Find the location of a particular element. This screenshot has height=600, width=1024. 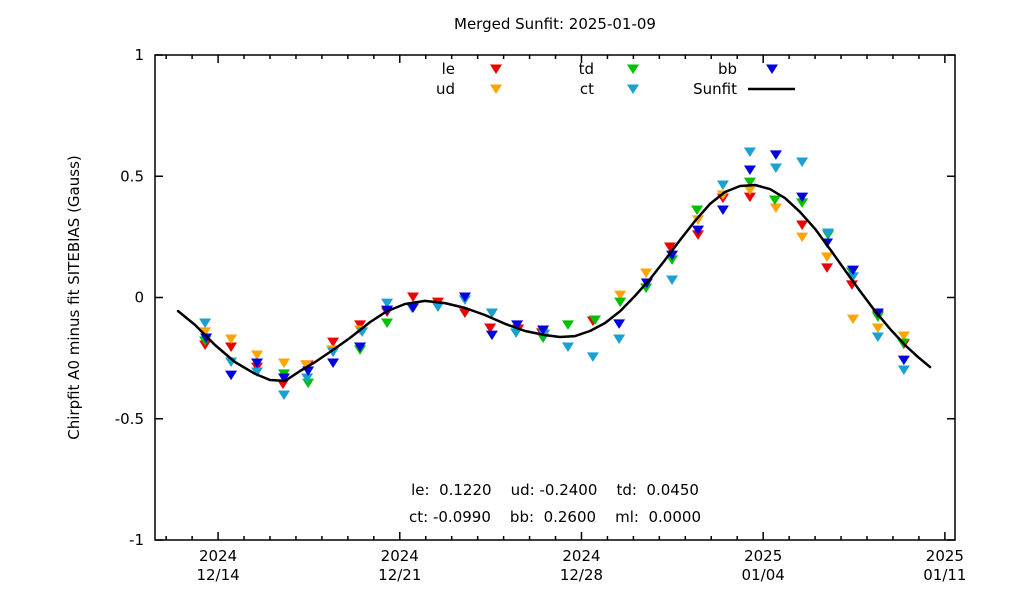

y-tick-label: -1 is located at coordinates (136, 540).